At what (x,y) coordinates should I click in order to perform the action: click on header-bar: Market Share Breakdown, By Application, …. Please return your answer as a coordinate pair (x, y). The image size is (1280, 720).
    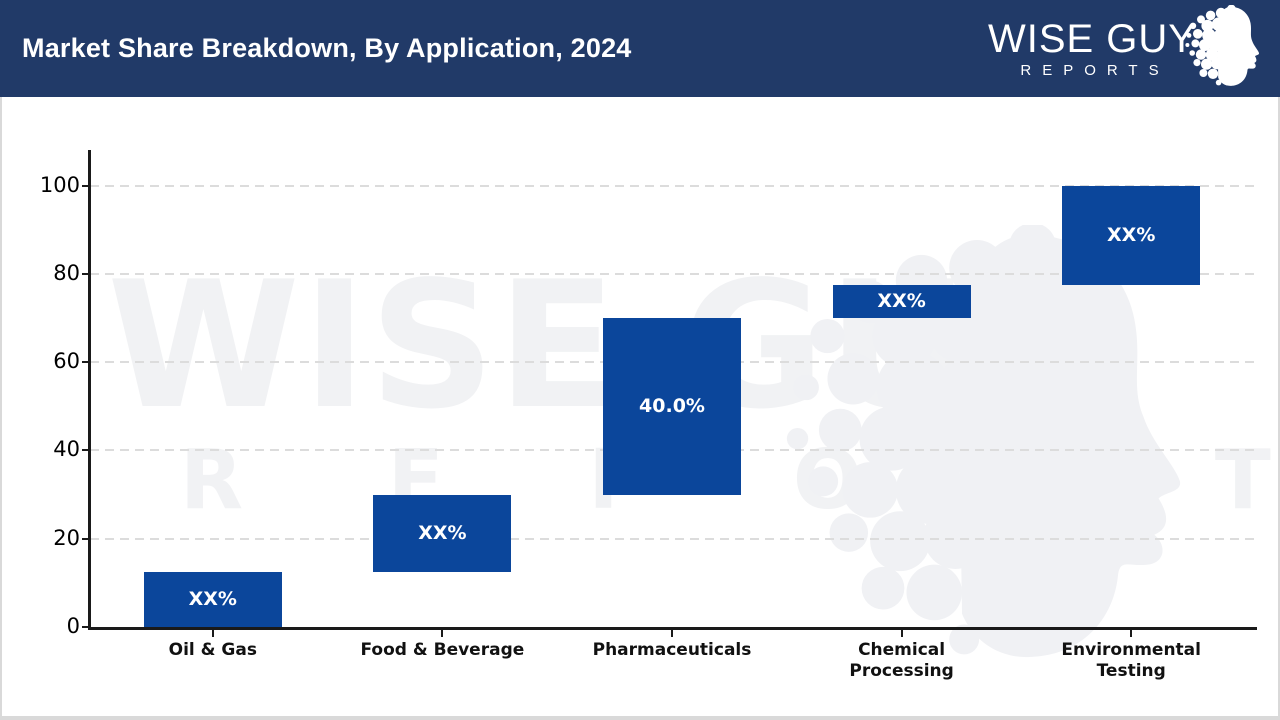
    Looking at the image, I should click on (640, 48).